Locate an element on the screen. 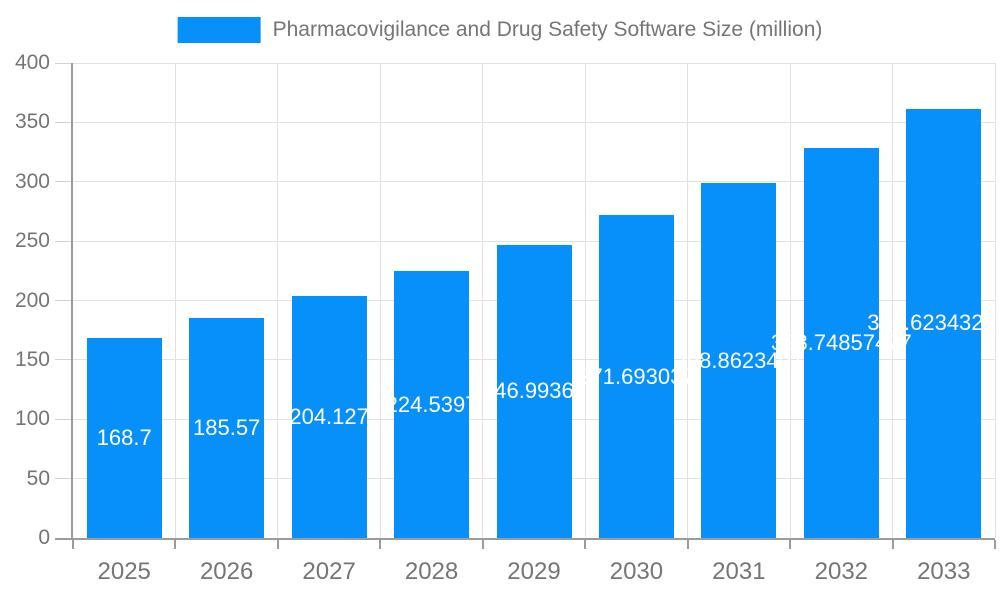 The image size is (1000, 600). bar-value-label: 298.8623407 is located at coordinates (739, 360).